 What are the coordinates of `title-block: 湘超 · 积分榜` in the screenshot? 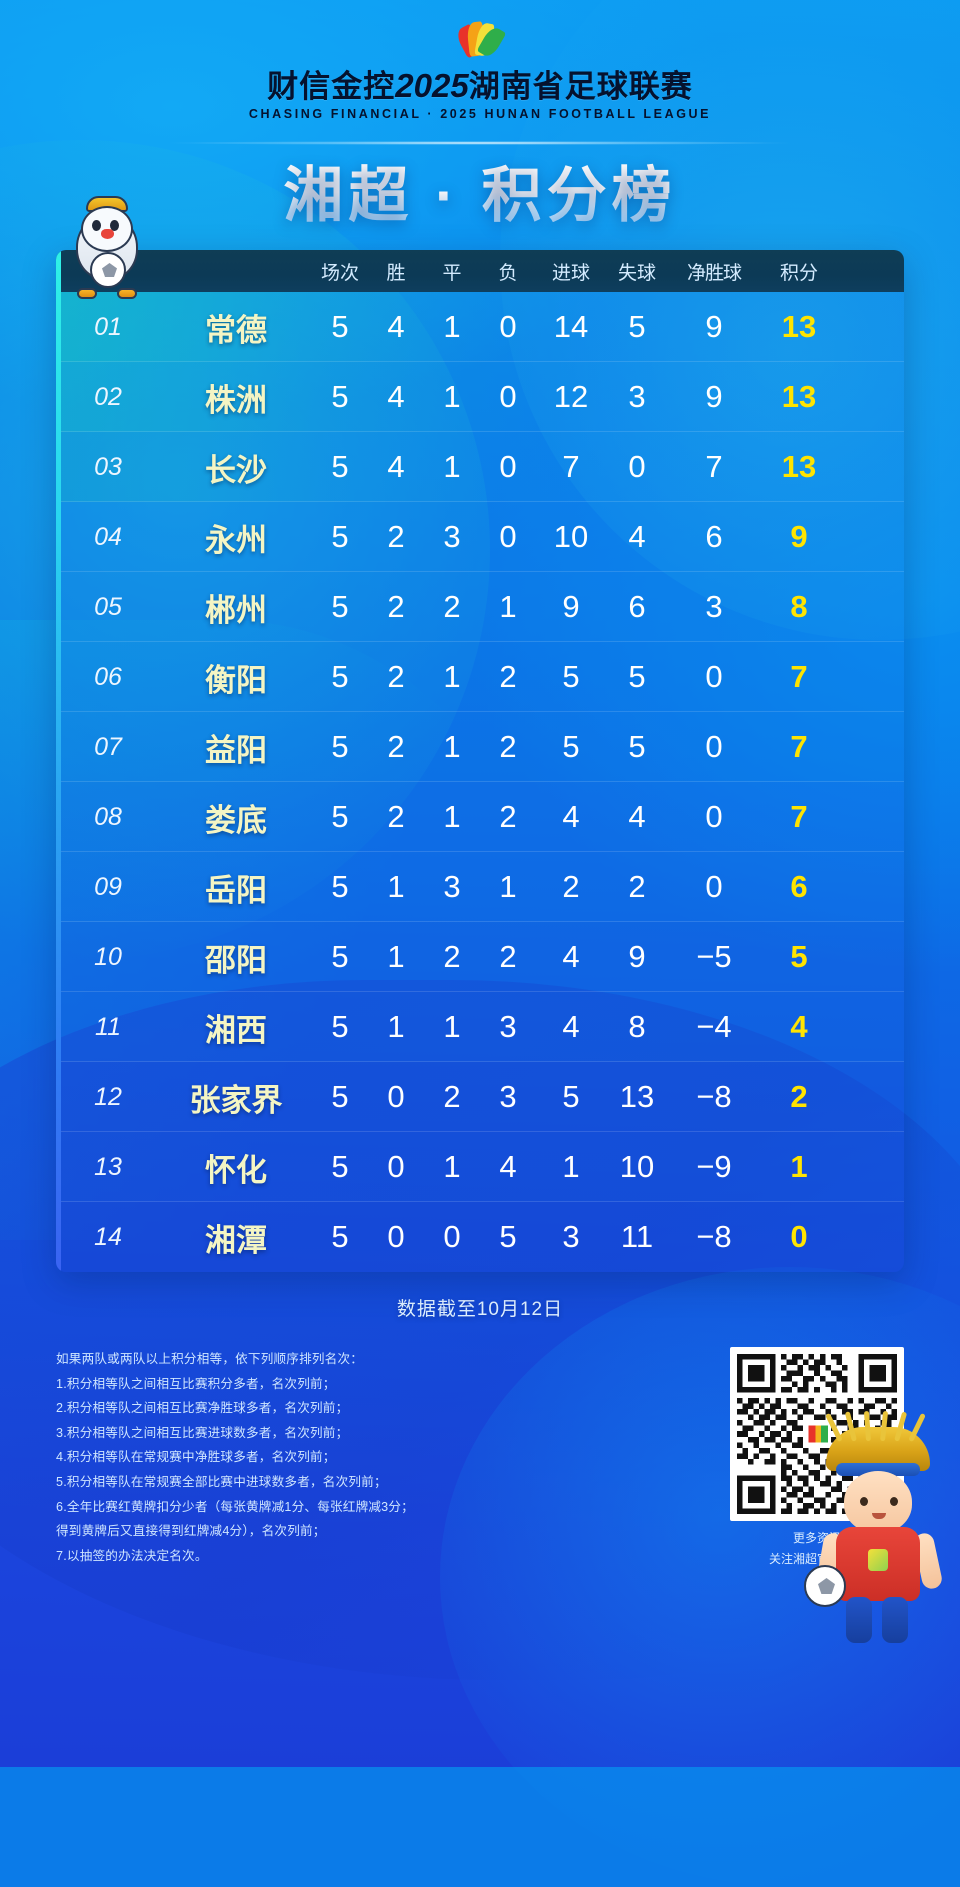 It's located at (480, 187).